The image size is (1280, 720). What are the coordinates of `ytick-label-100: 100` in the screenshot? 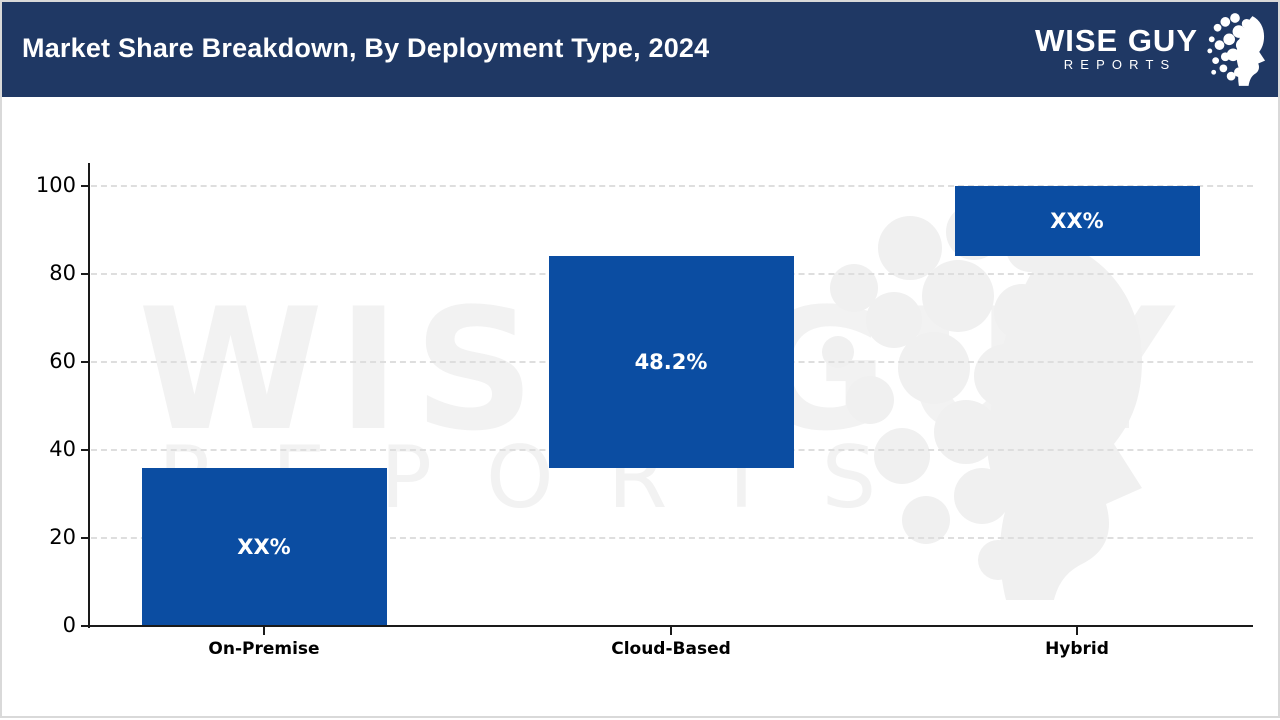 It's located at (55, 185).